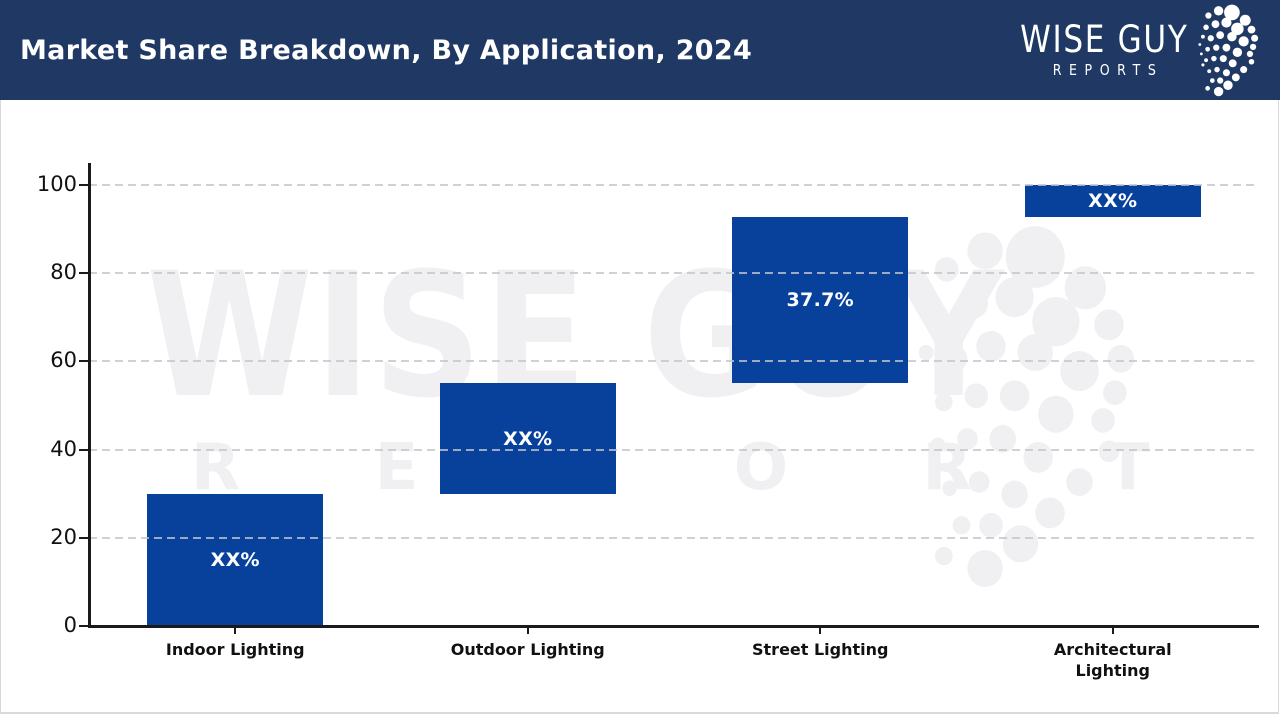 The image size is (1280, 720). Describe the element at coordinates (527, 649) in the screenshot. I see `x-category-label: Outdoor Lighting` at that location.